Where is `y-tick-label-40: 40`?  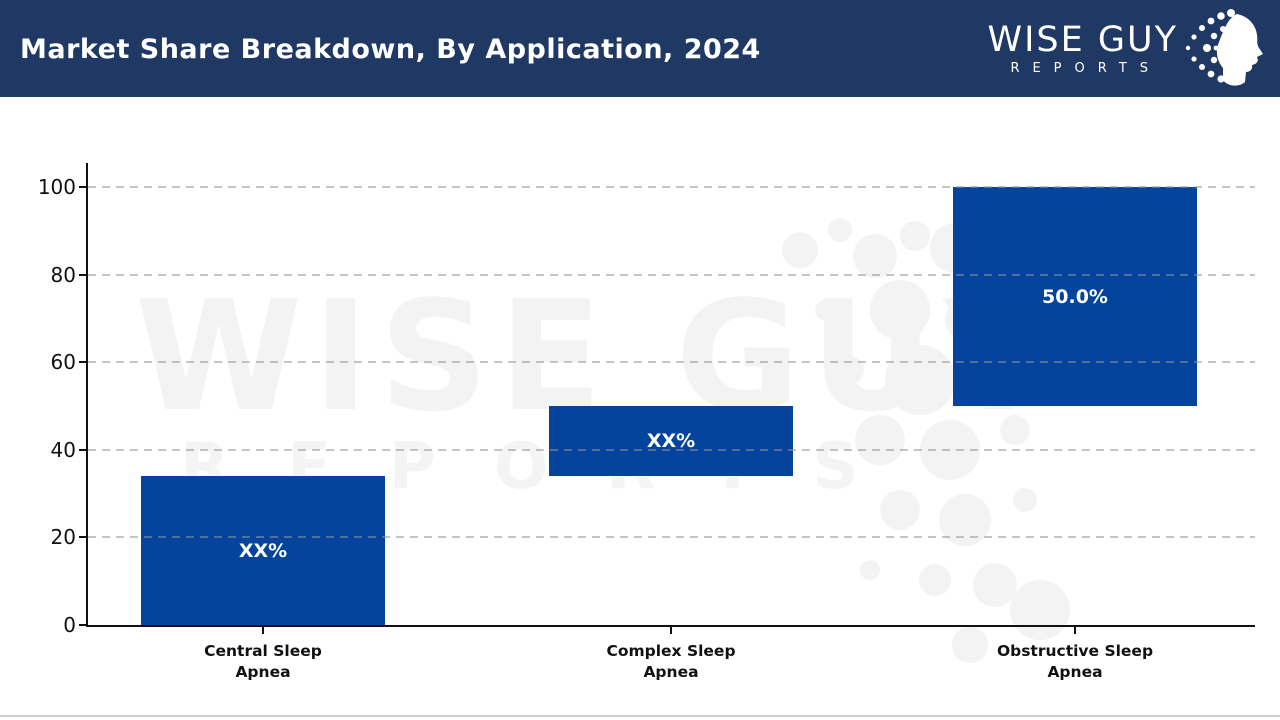
y-tick-label-40: 40 is located at coordinates (63, 449).